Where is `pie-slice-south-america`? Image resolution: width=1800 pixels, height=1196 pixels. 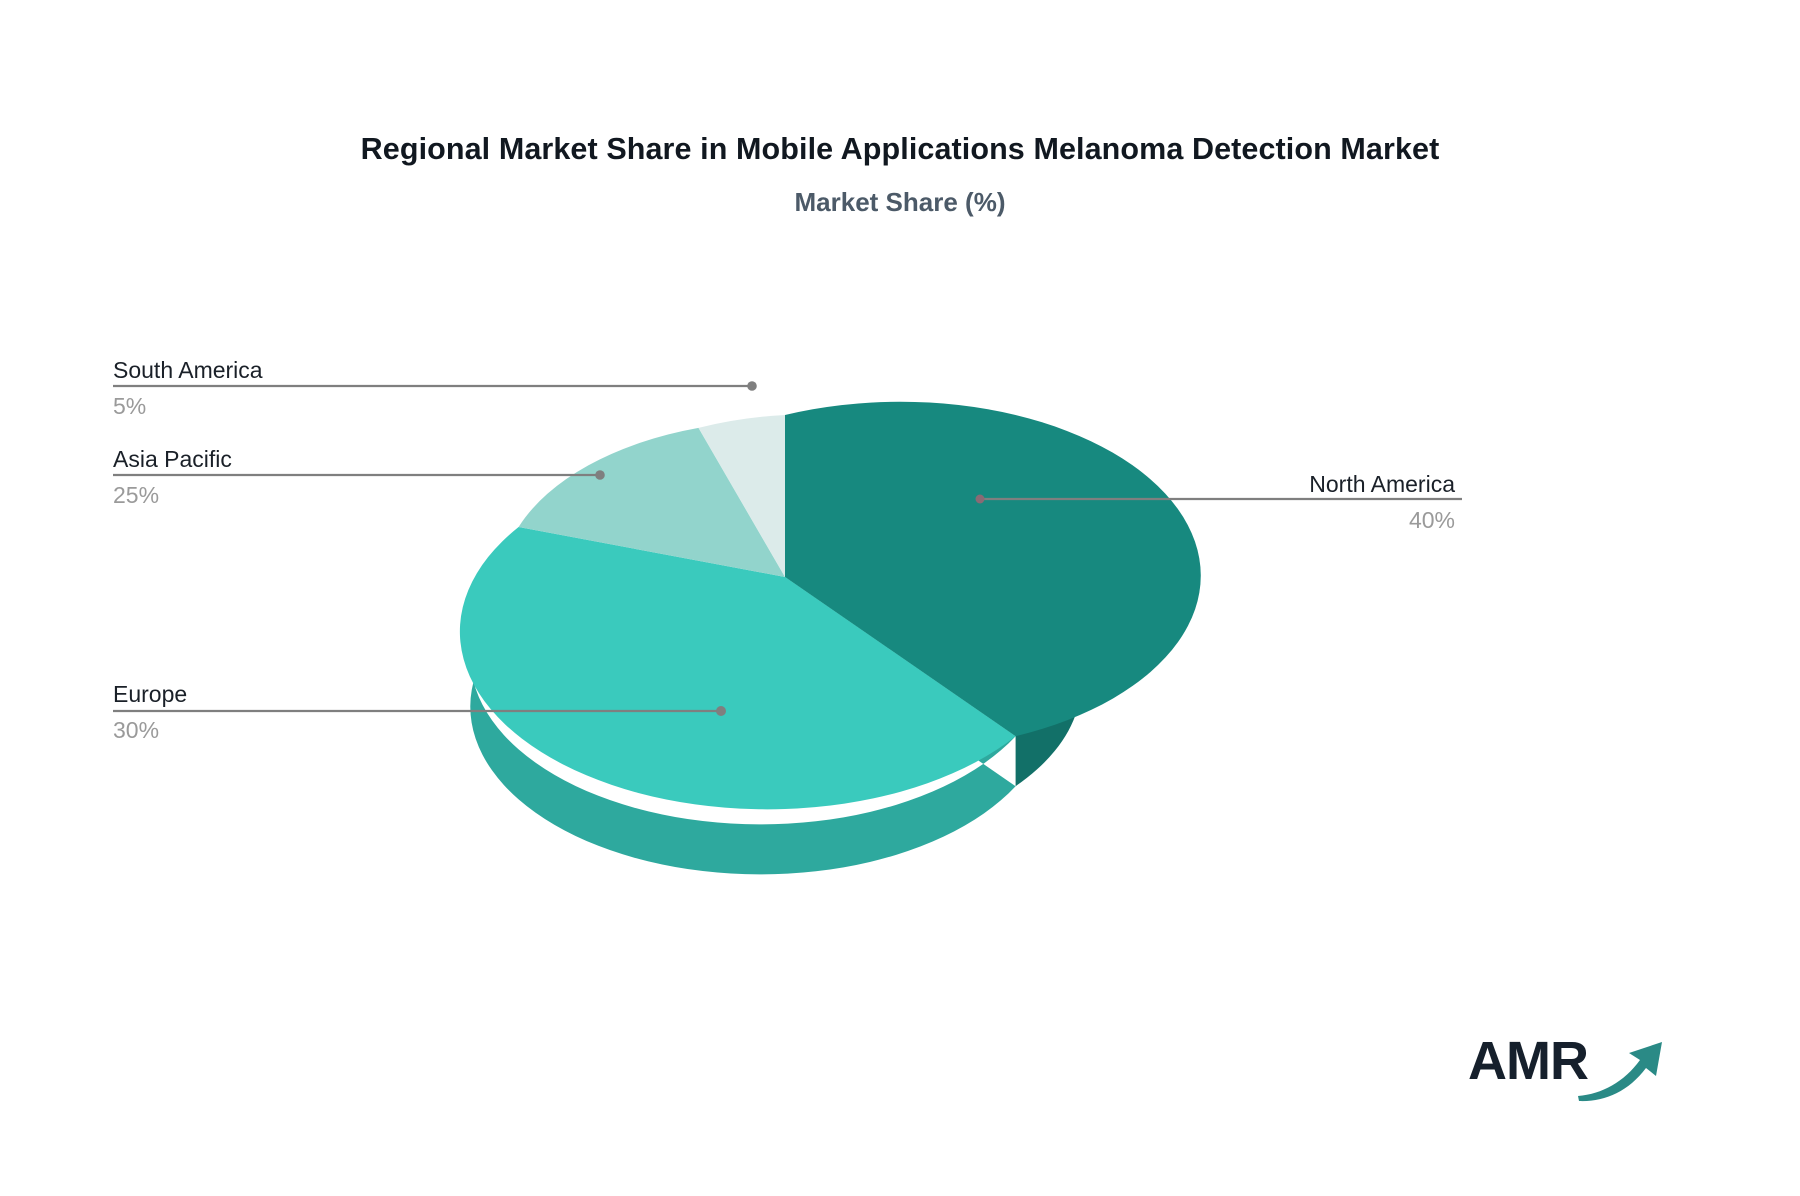
pie-slice-south-america is located at coordinates (741, 496).